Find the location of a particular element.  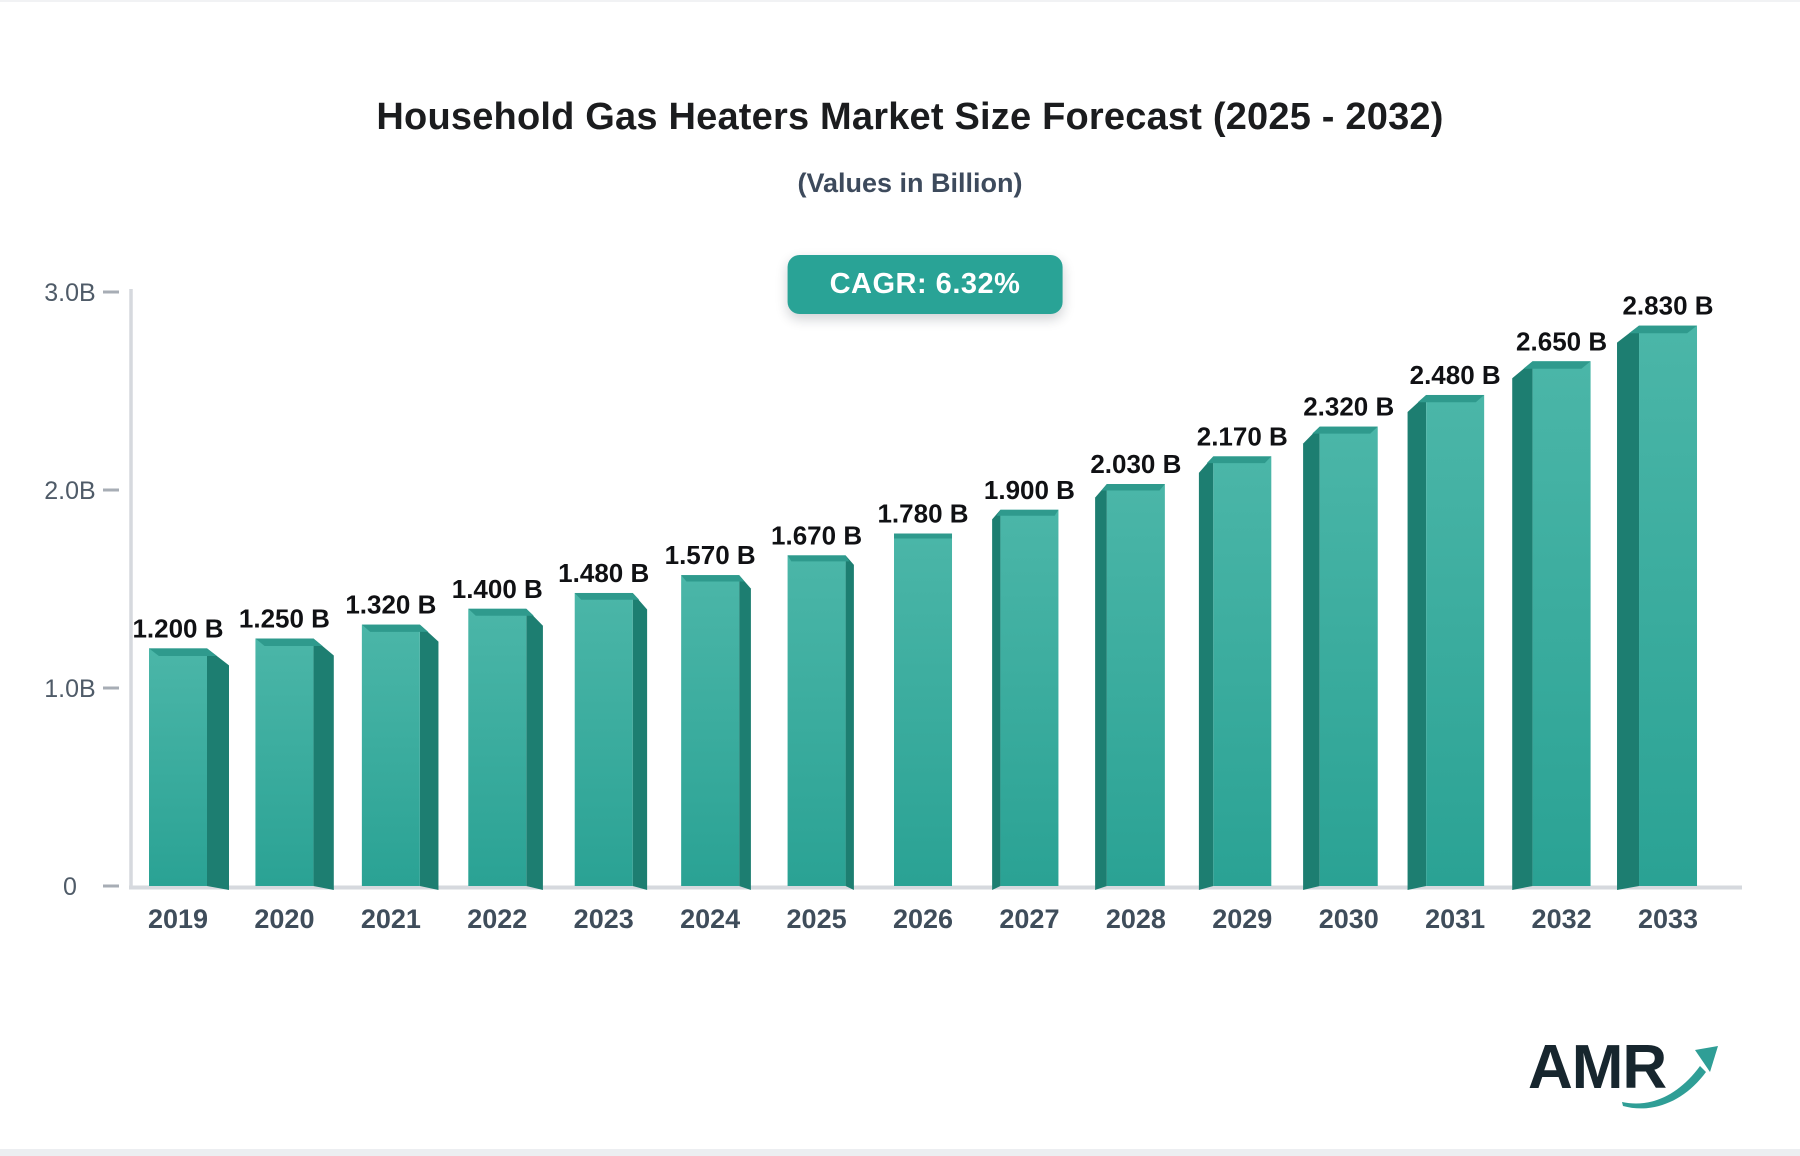

bar-2025 is located at coordinates (816, 720).